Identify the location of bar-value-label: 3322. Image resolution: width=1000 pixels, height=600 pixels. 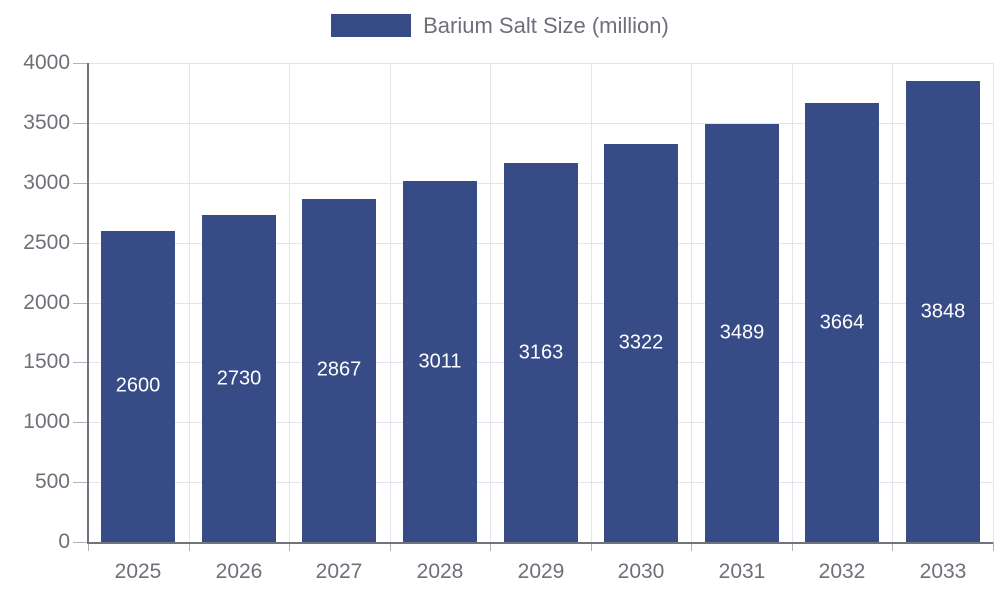
(641, 342).